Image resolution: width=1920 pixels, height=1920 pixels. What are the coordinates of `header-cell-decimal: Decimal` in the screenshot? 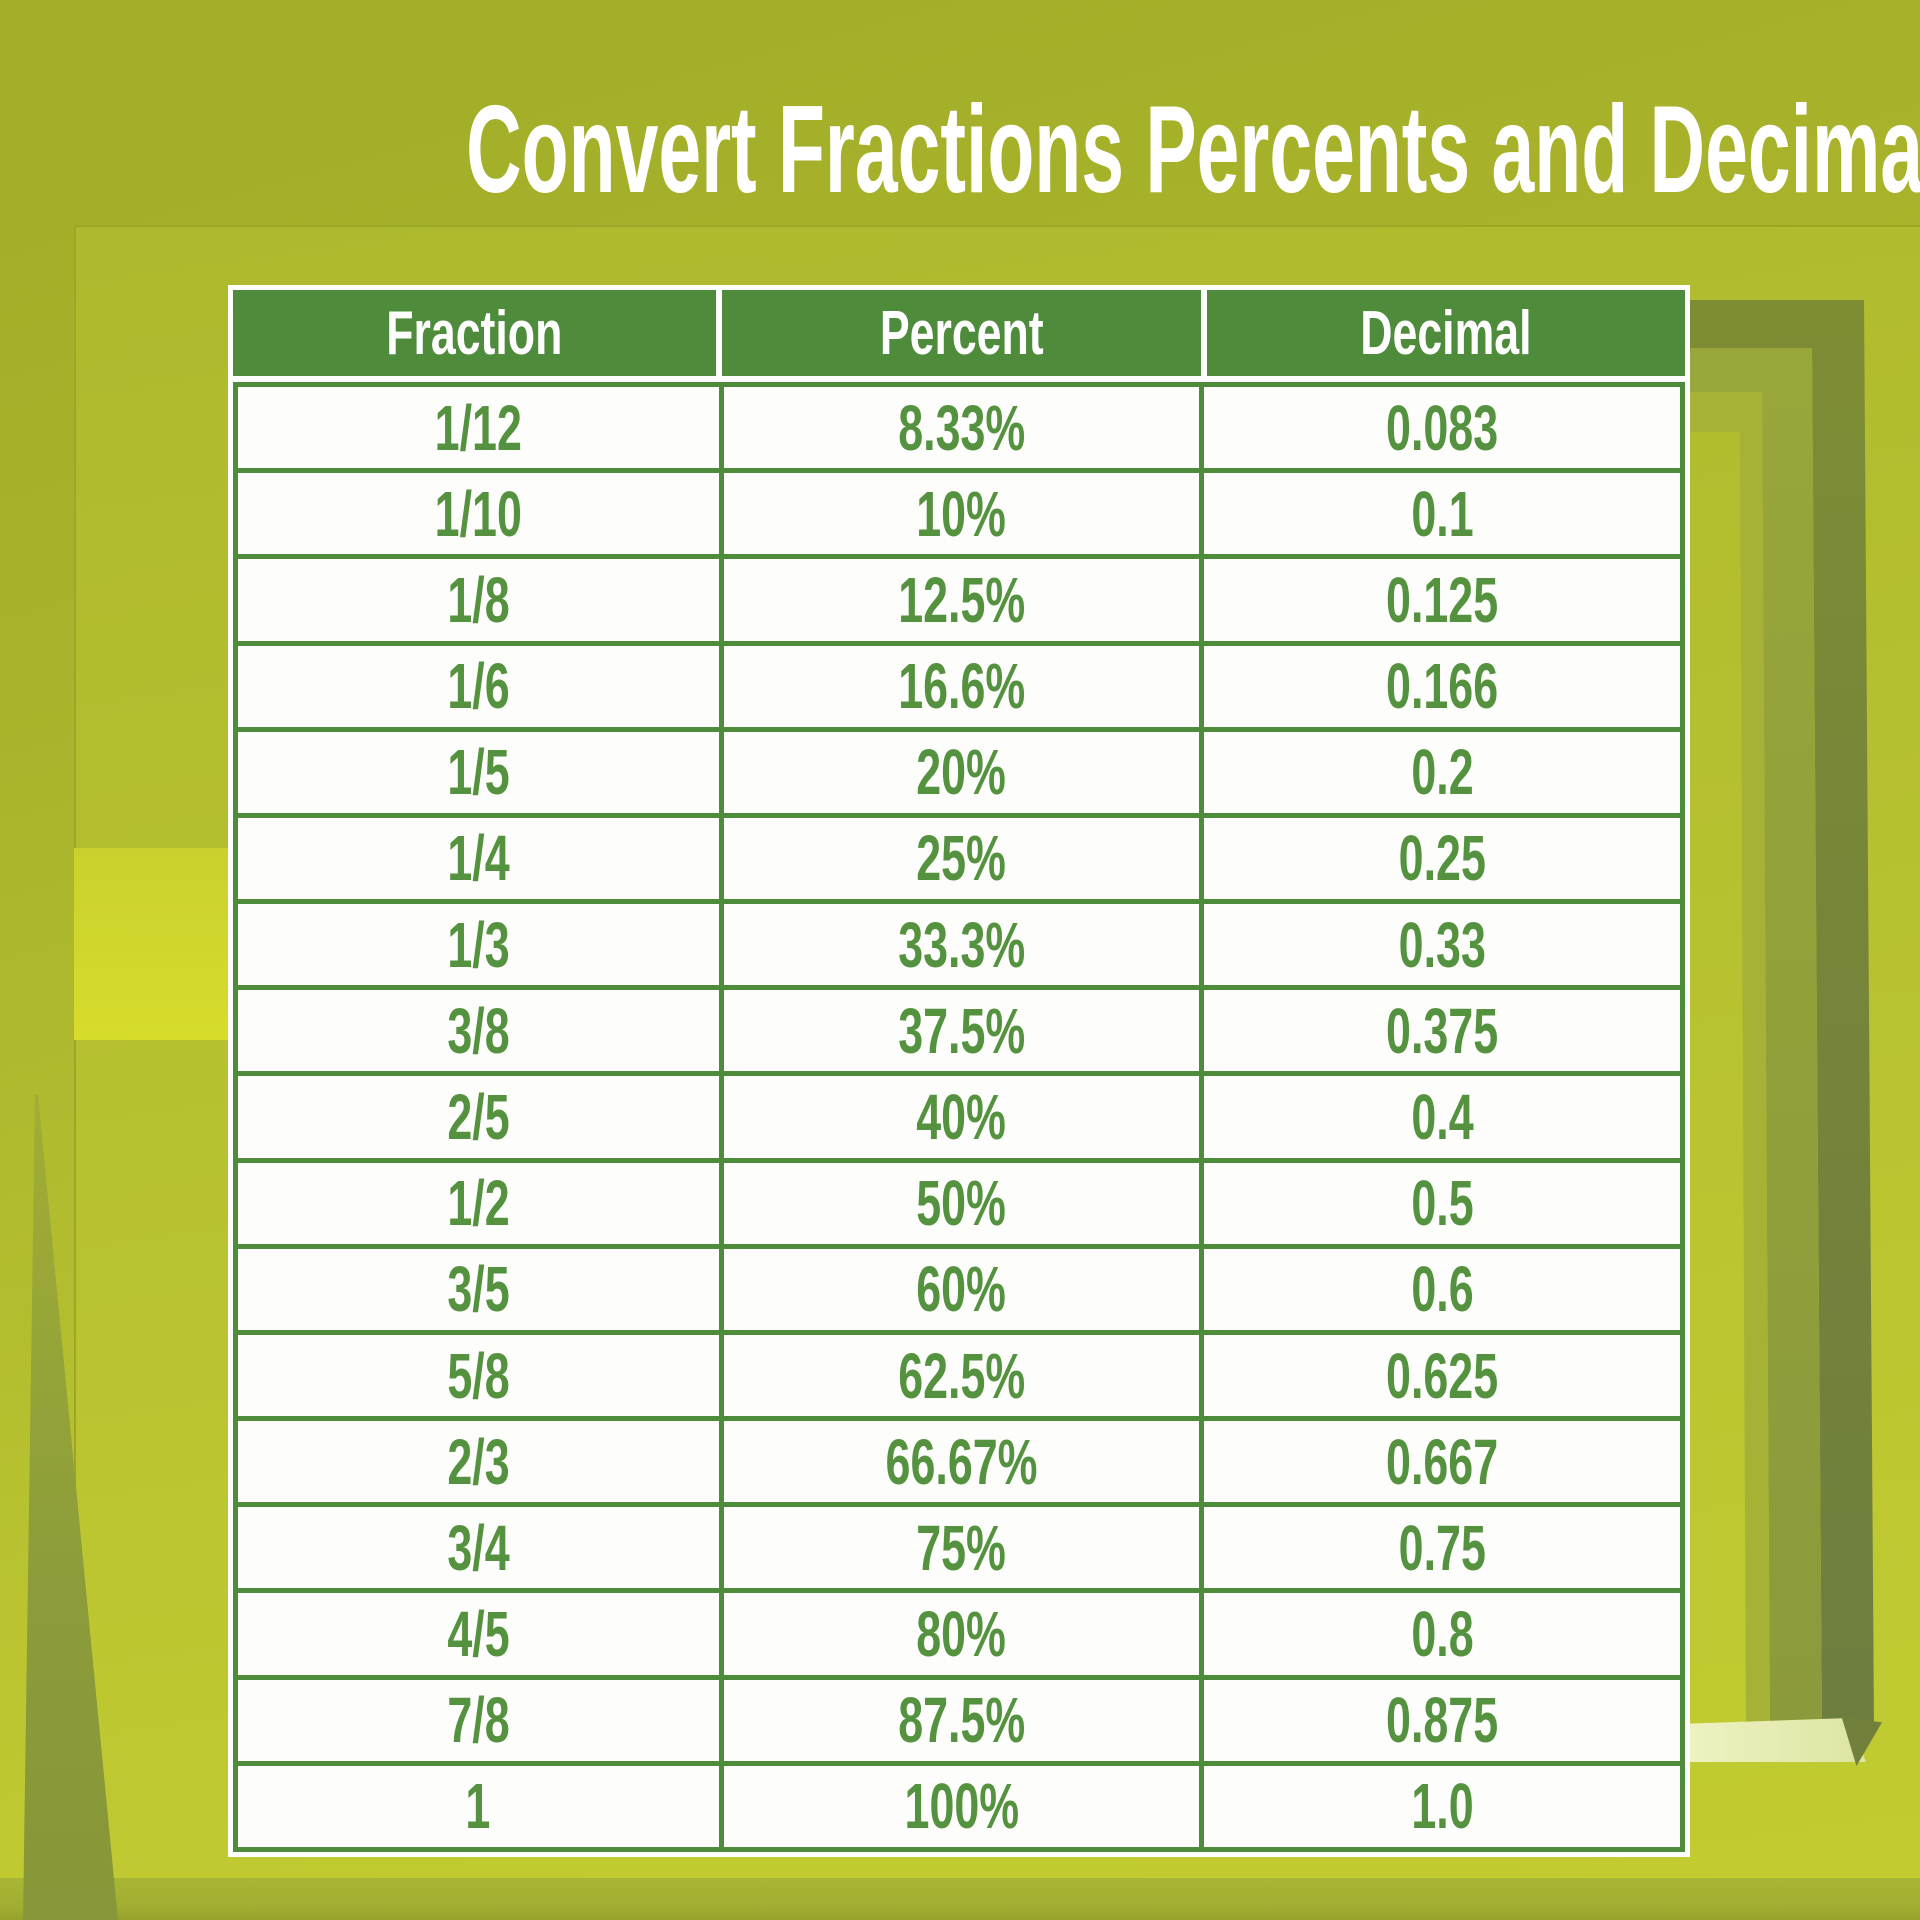 It's located at (1445, 333).